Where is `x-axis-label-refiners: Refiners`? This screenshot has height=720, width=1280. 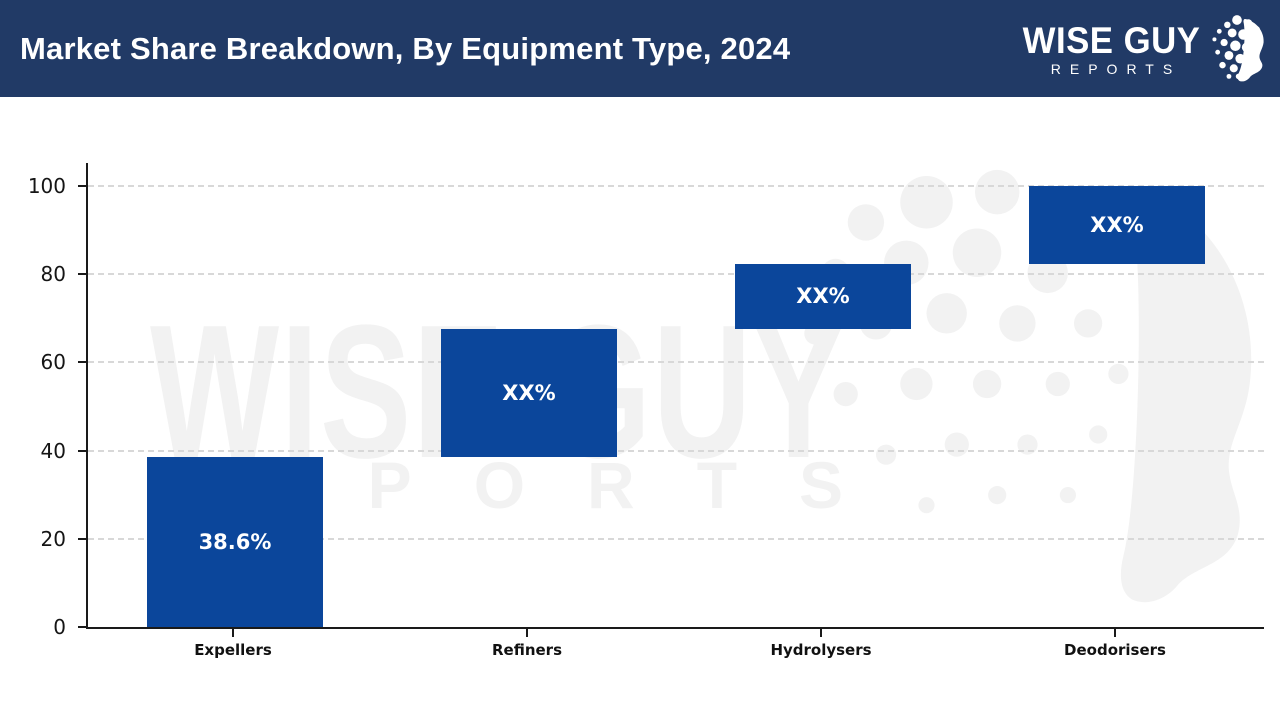 x-axis-label-refiners: Refiners is located at coordinates (527, 650).